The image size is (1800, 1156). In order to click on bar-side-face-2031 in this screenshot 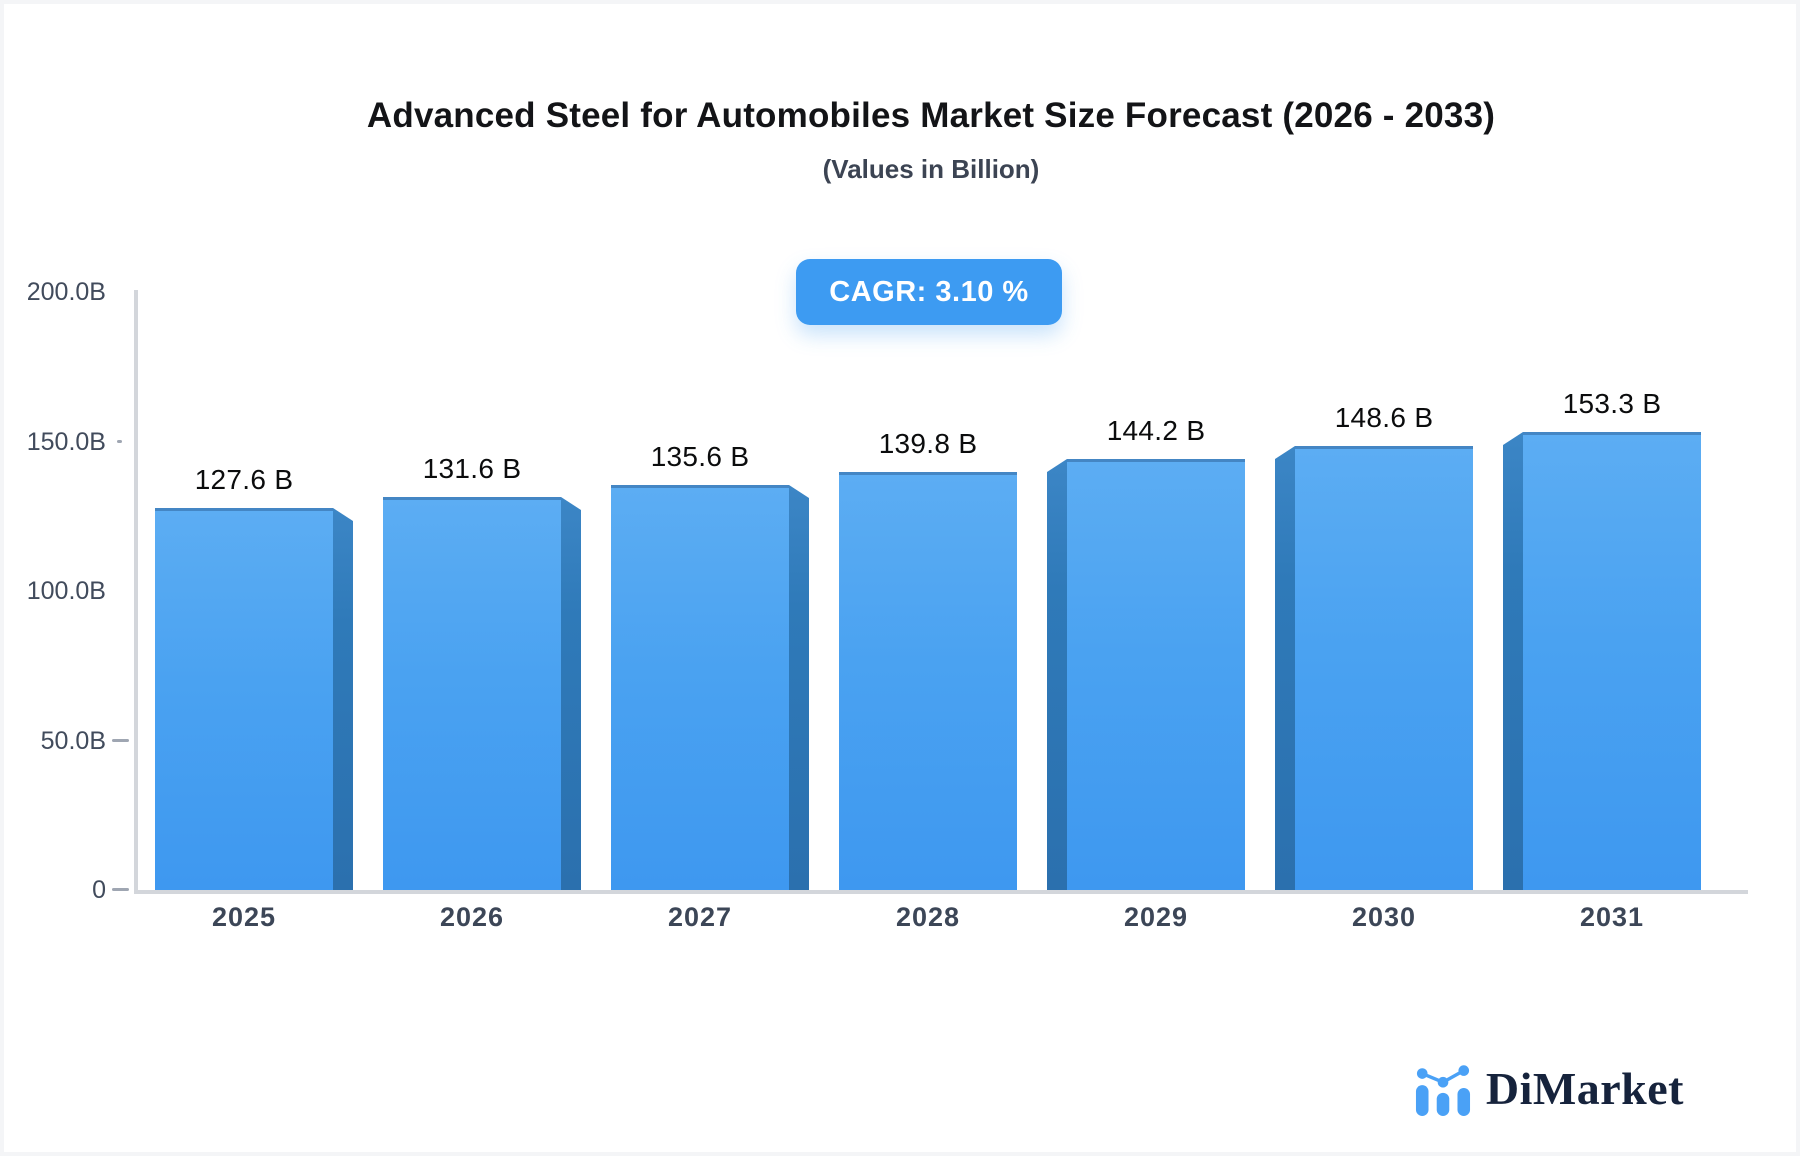, I will do `click(1513, 661)`.